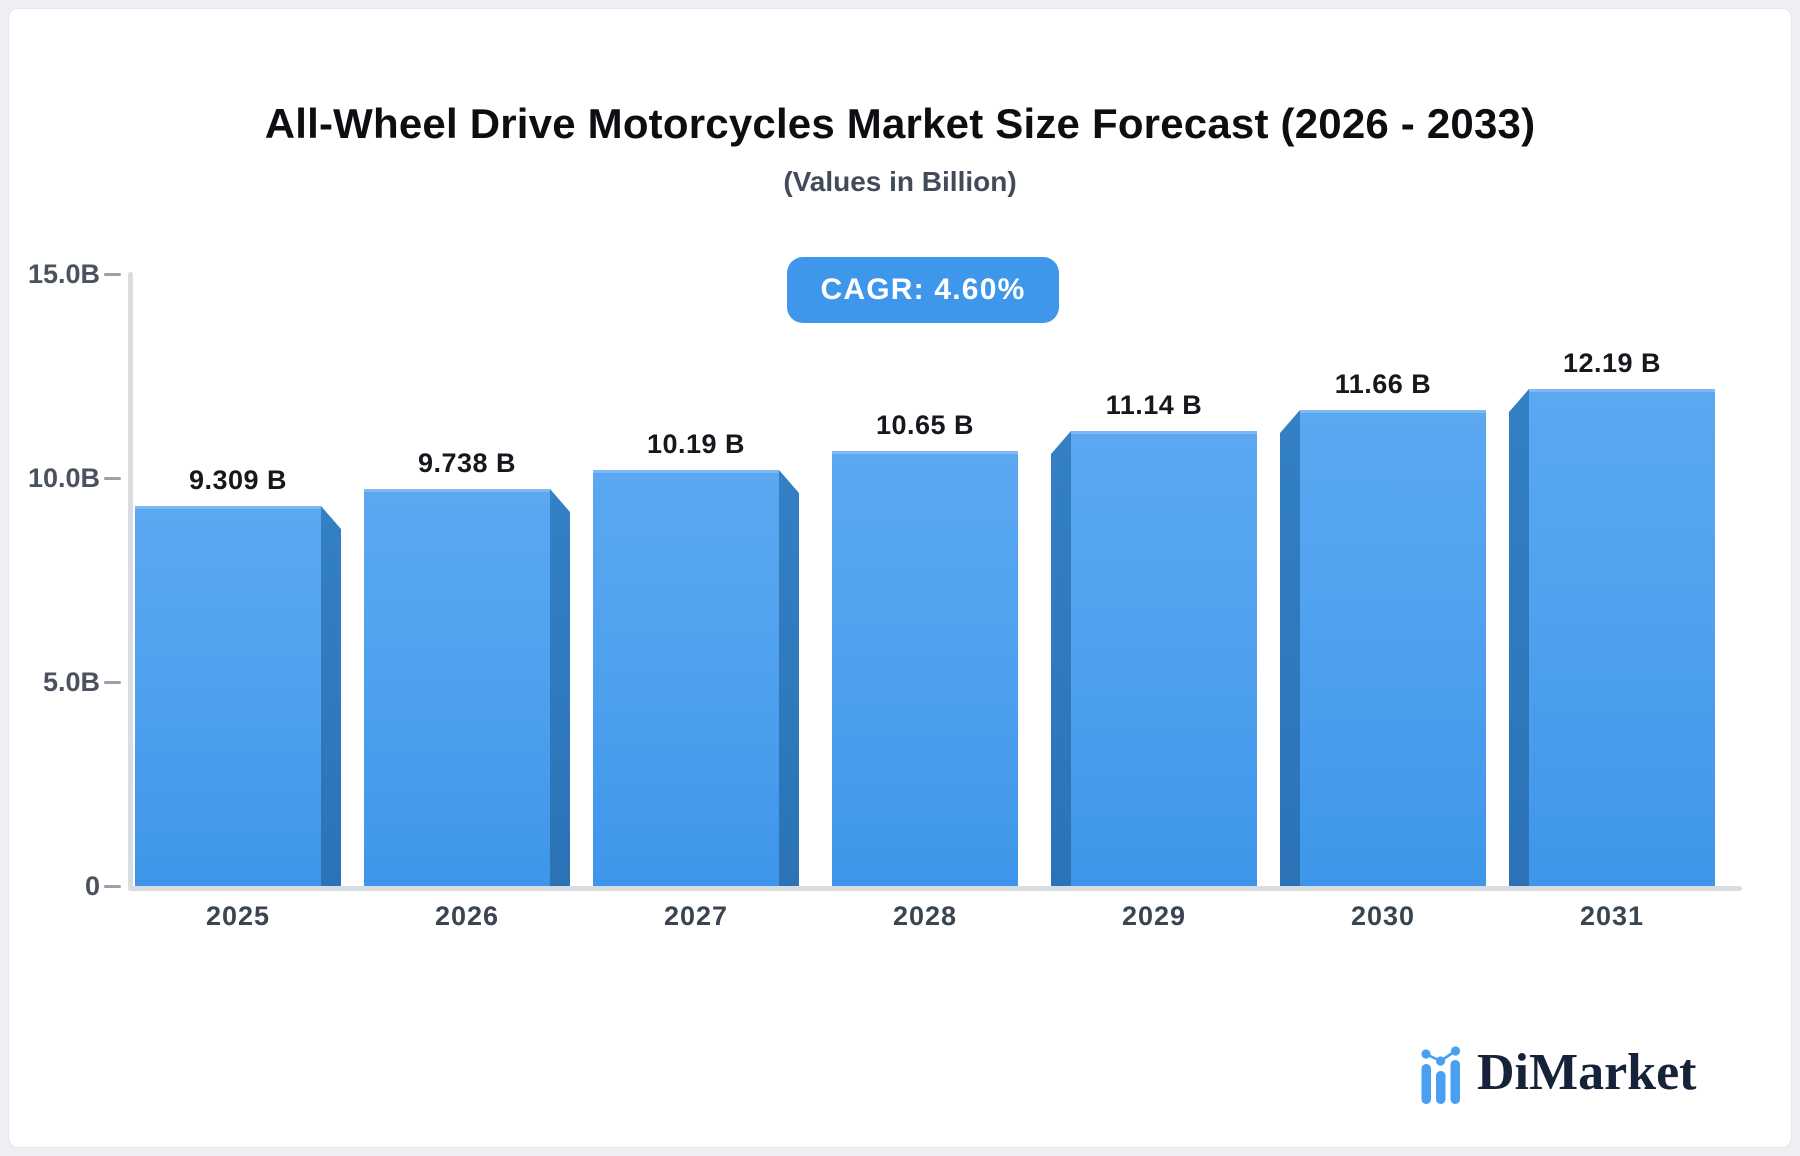  I want to click on x-tick-label: 2026, so click(467, 916).